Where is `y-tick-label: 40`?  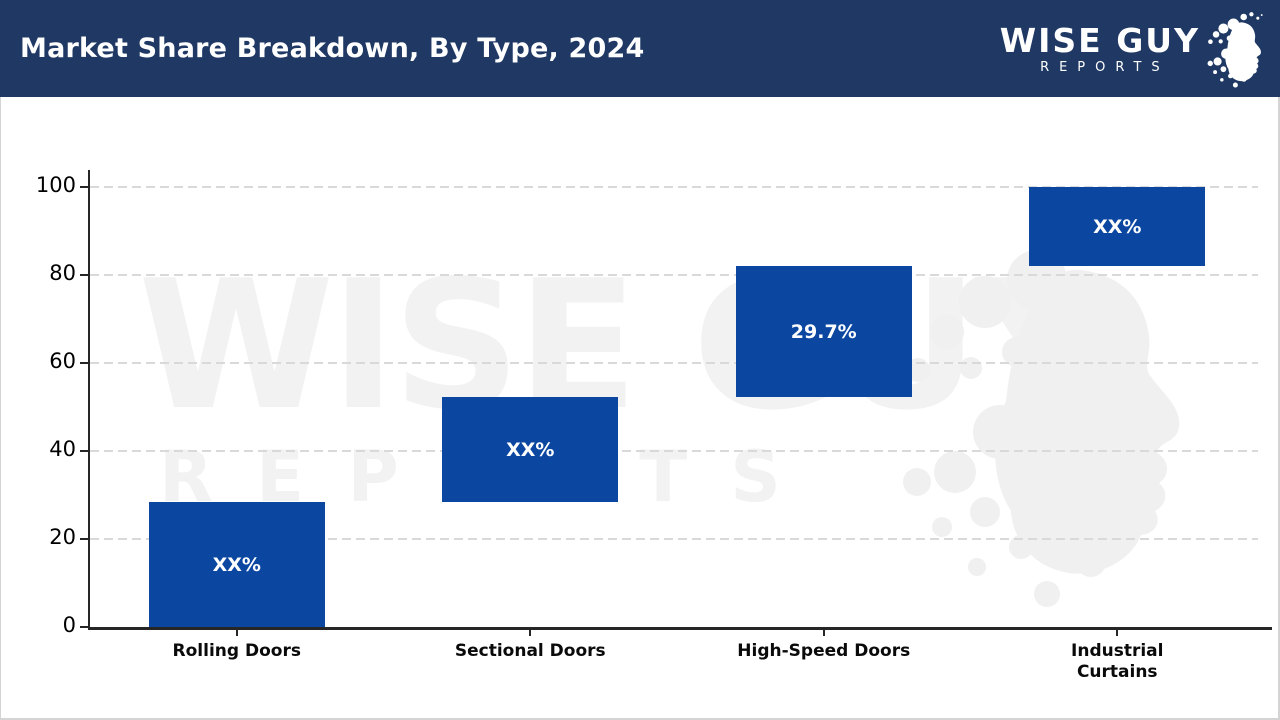
y-tick-label: 40 is located at coordinates (62, 449).